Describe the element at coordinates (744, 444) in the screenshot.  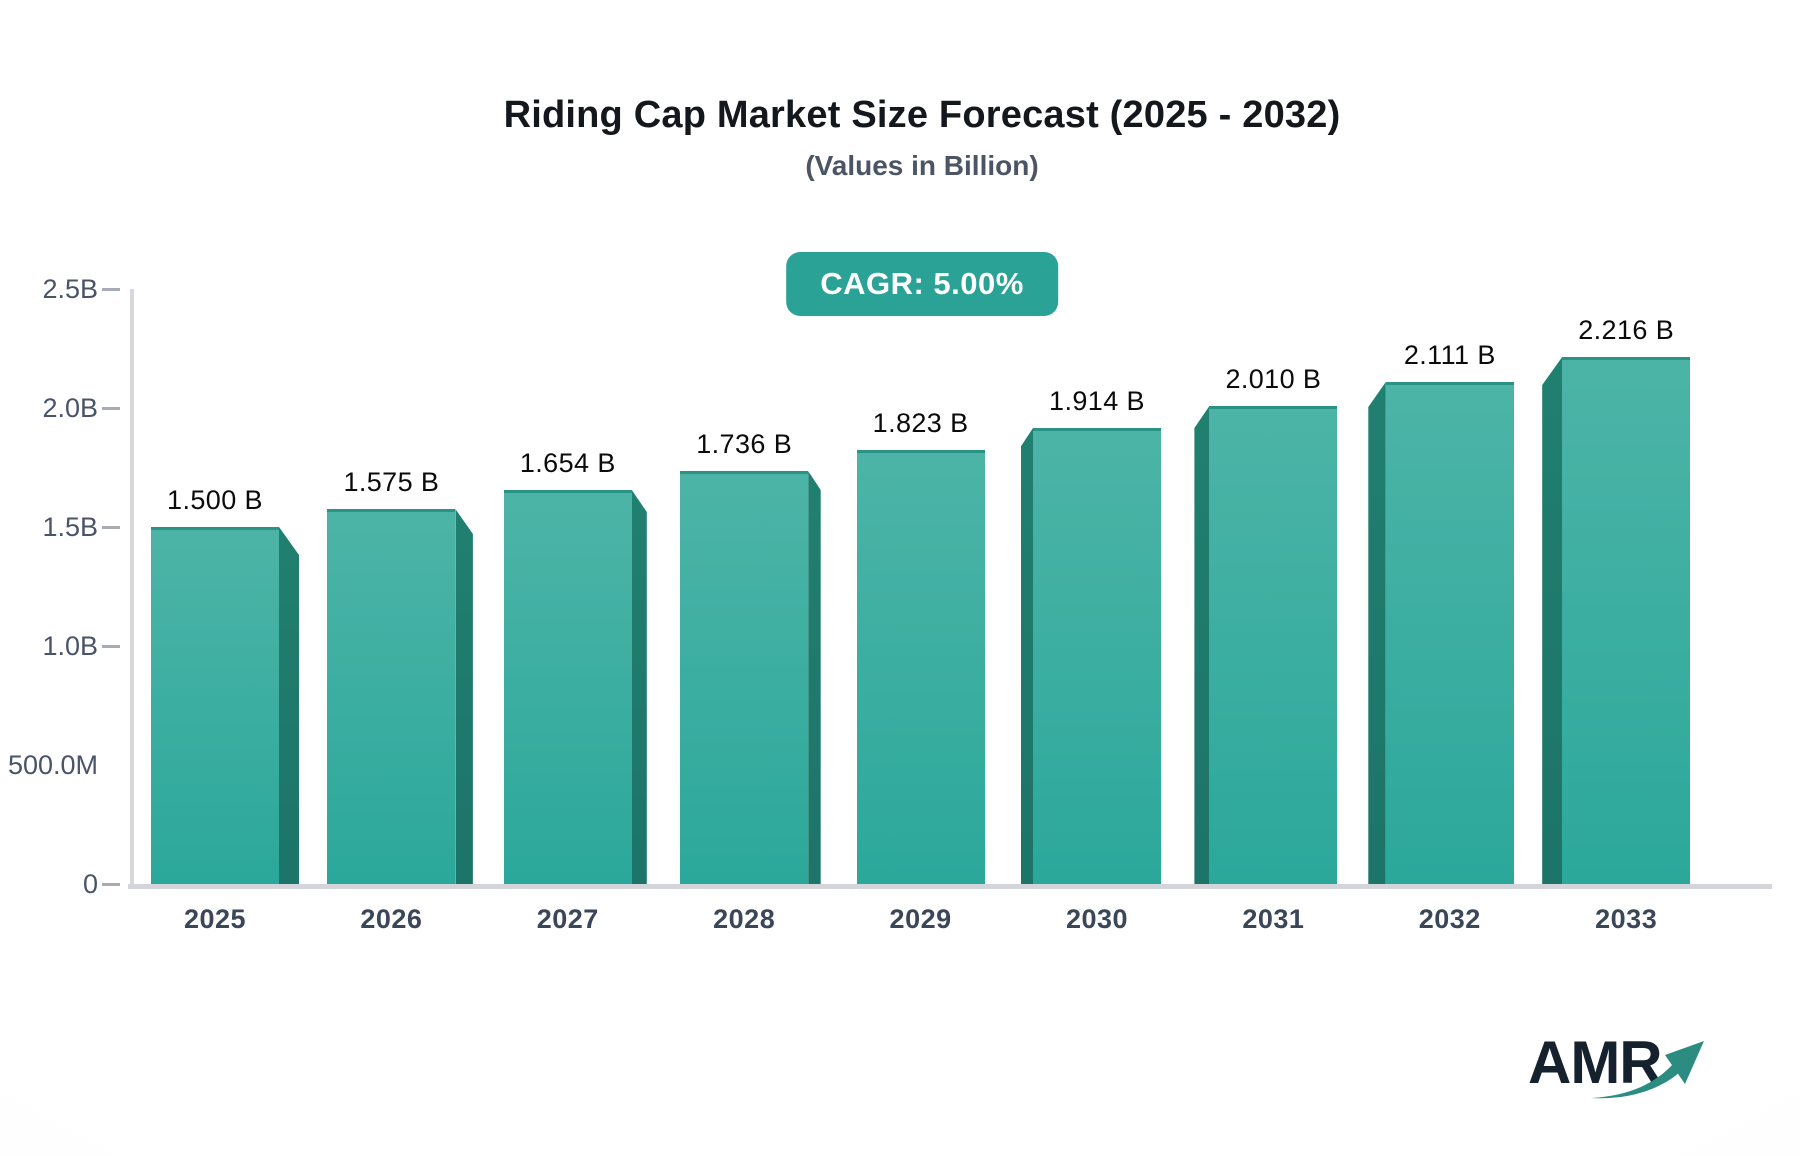
I see `bar-value-label: 1.736 B` at that location.